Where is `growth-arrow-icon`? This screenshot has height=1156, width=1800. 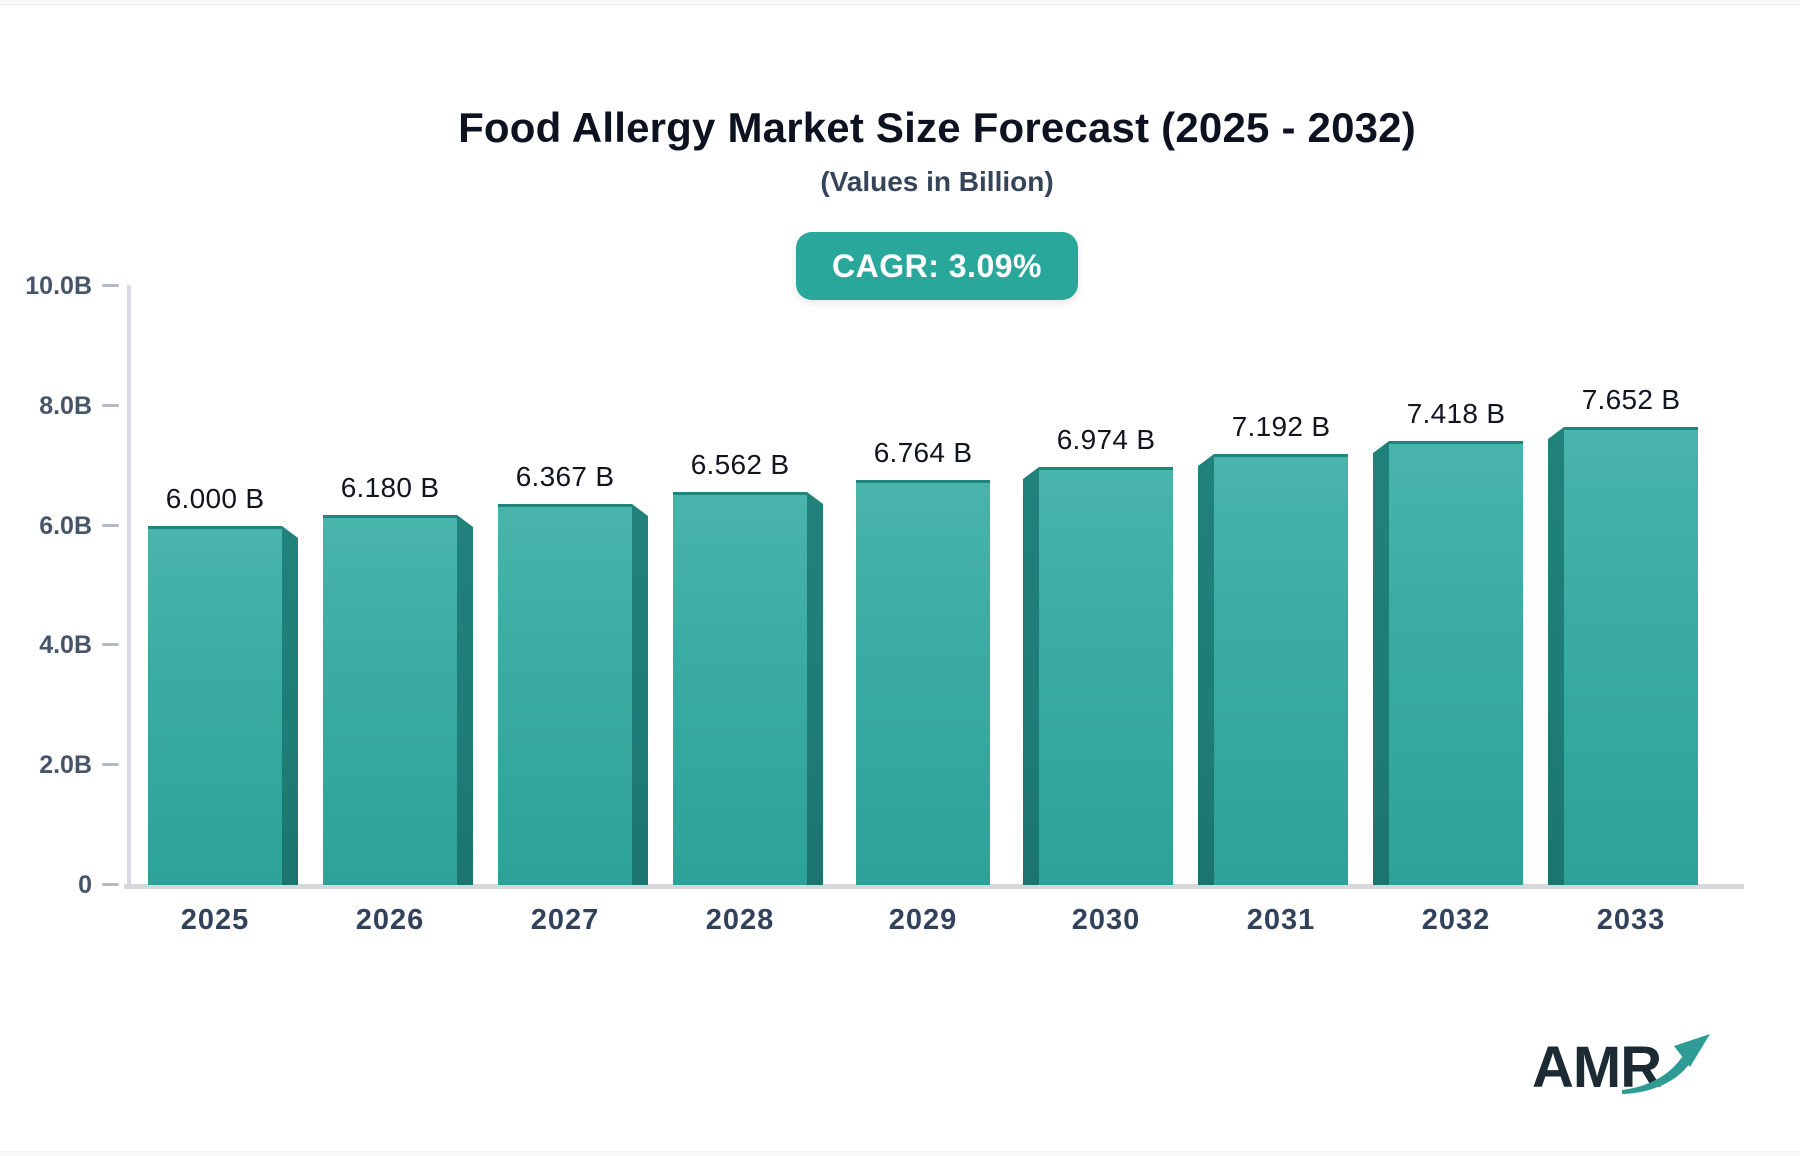 growth-arrow-icon is located at coordinates (1666, 1064).